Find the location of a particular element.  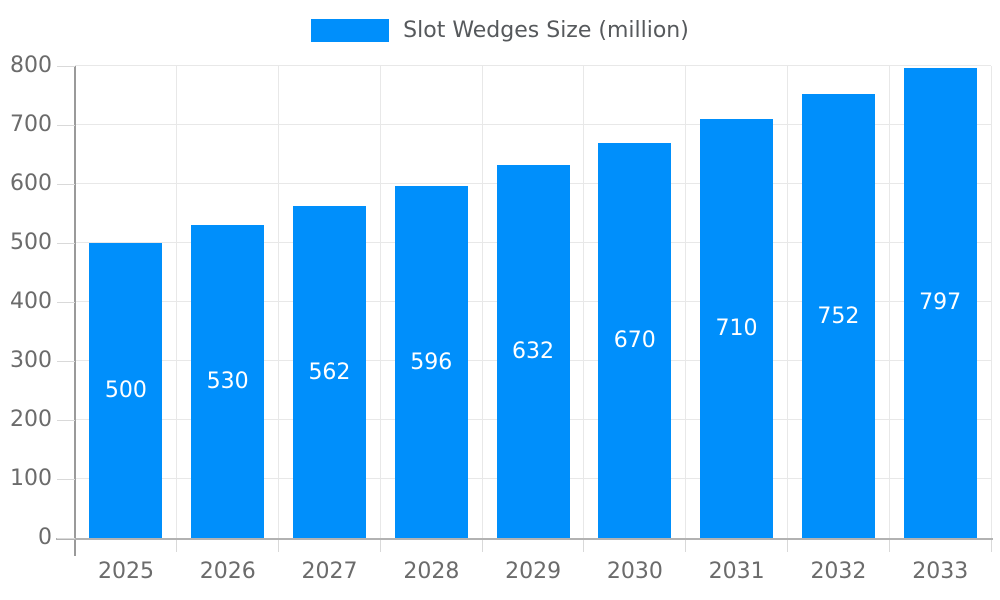

bar-2029: 632 is located at coordinates (533, 351).